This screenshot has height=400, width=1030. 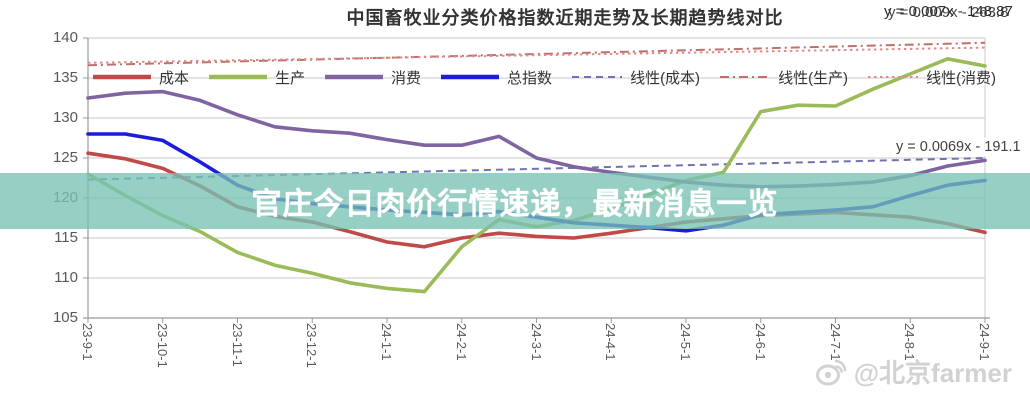 I want to click on headline-text: 官庄今日肉价行情速递，最新消息一览, so click(x=515, y=204).